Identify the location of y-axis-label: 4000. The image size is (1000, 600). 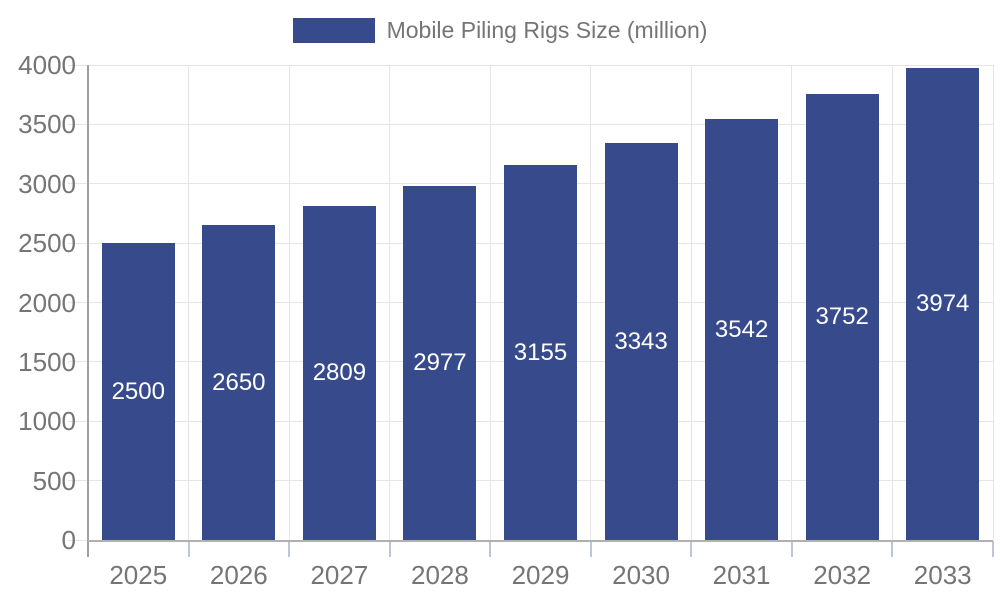
(47, 65).